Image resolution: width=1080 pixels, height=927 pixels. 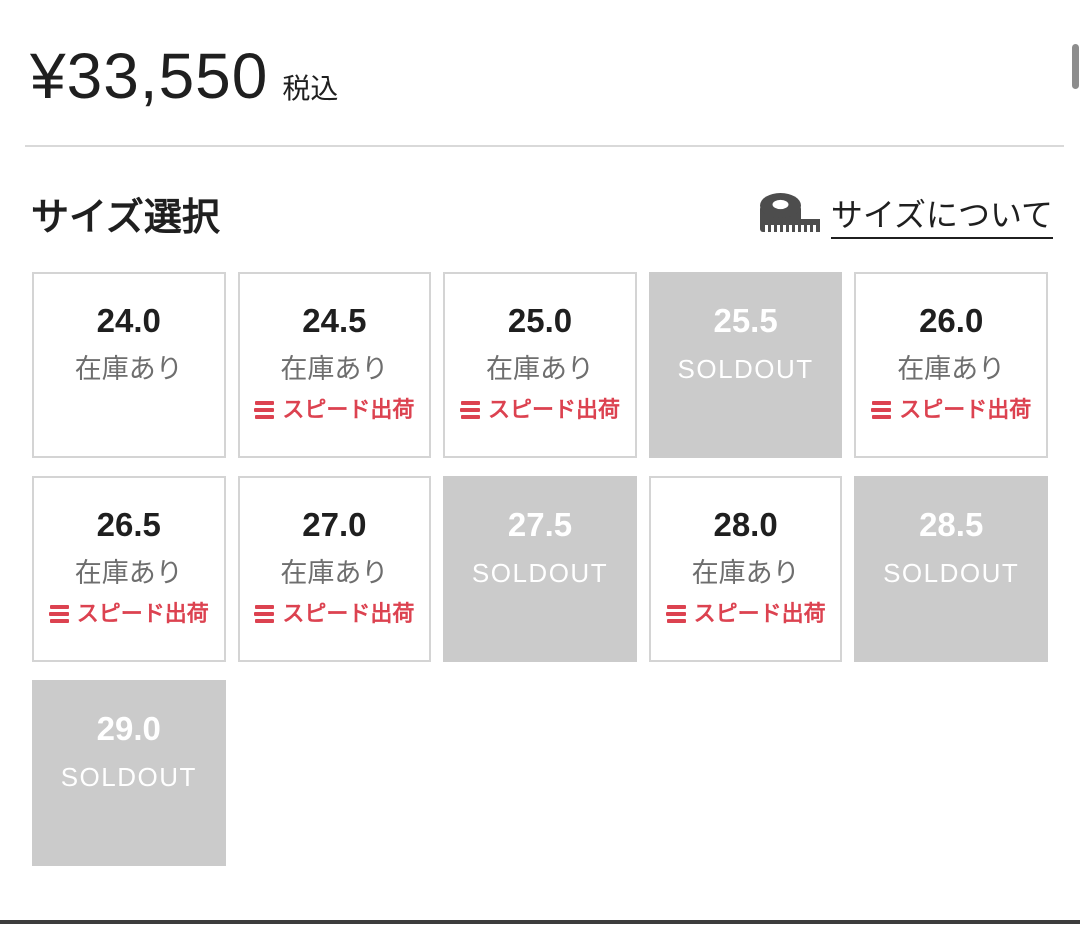 I want to click on scrollbar-thumb, so click(x=1075, y=66).